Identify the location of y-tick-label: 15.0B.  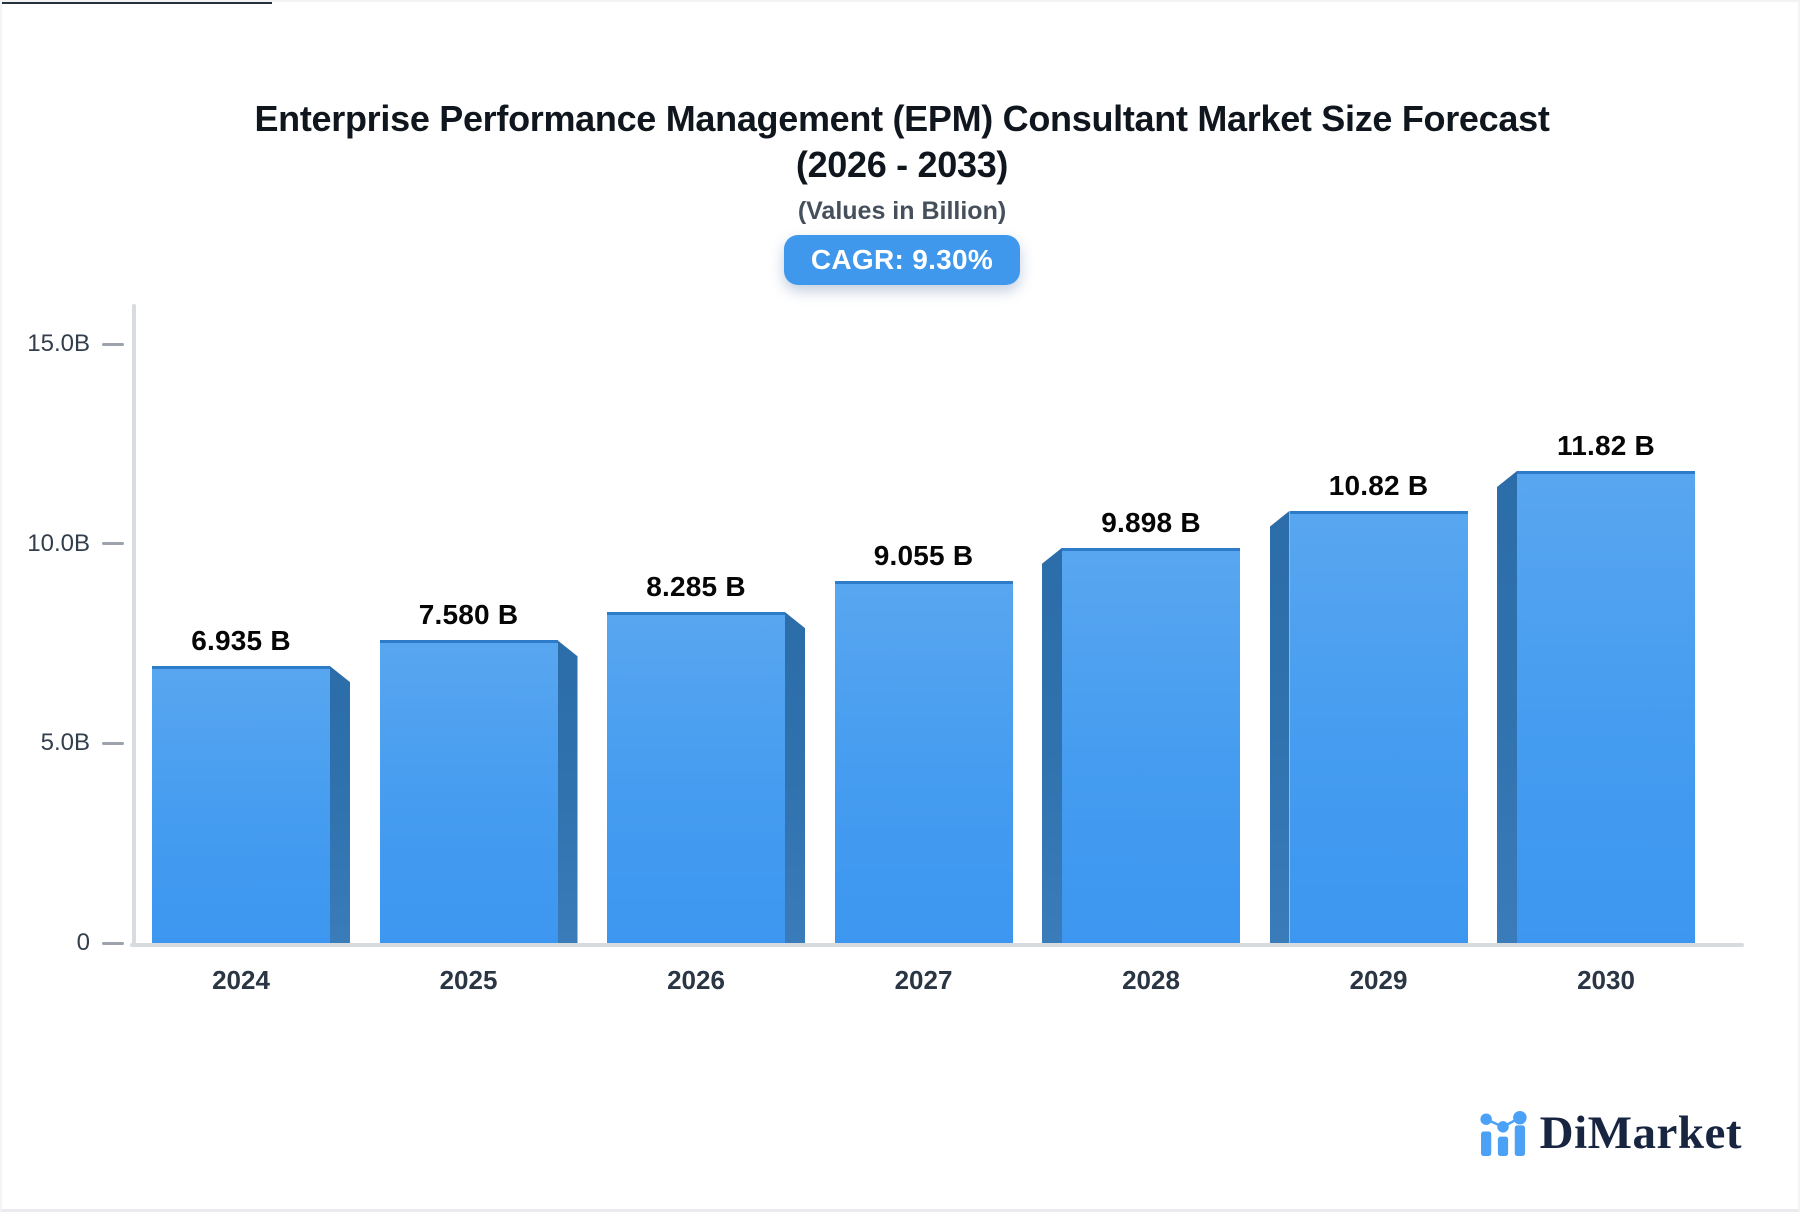
(58, 343).